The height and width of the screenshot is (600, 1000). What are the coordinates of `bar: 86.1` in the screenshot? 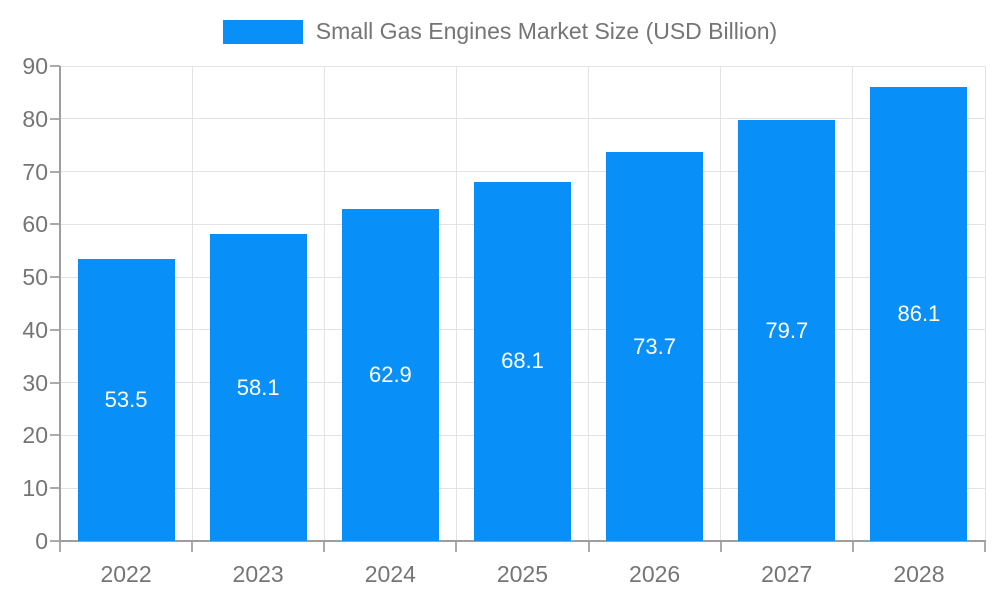 It's located at (919, 313).